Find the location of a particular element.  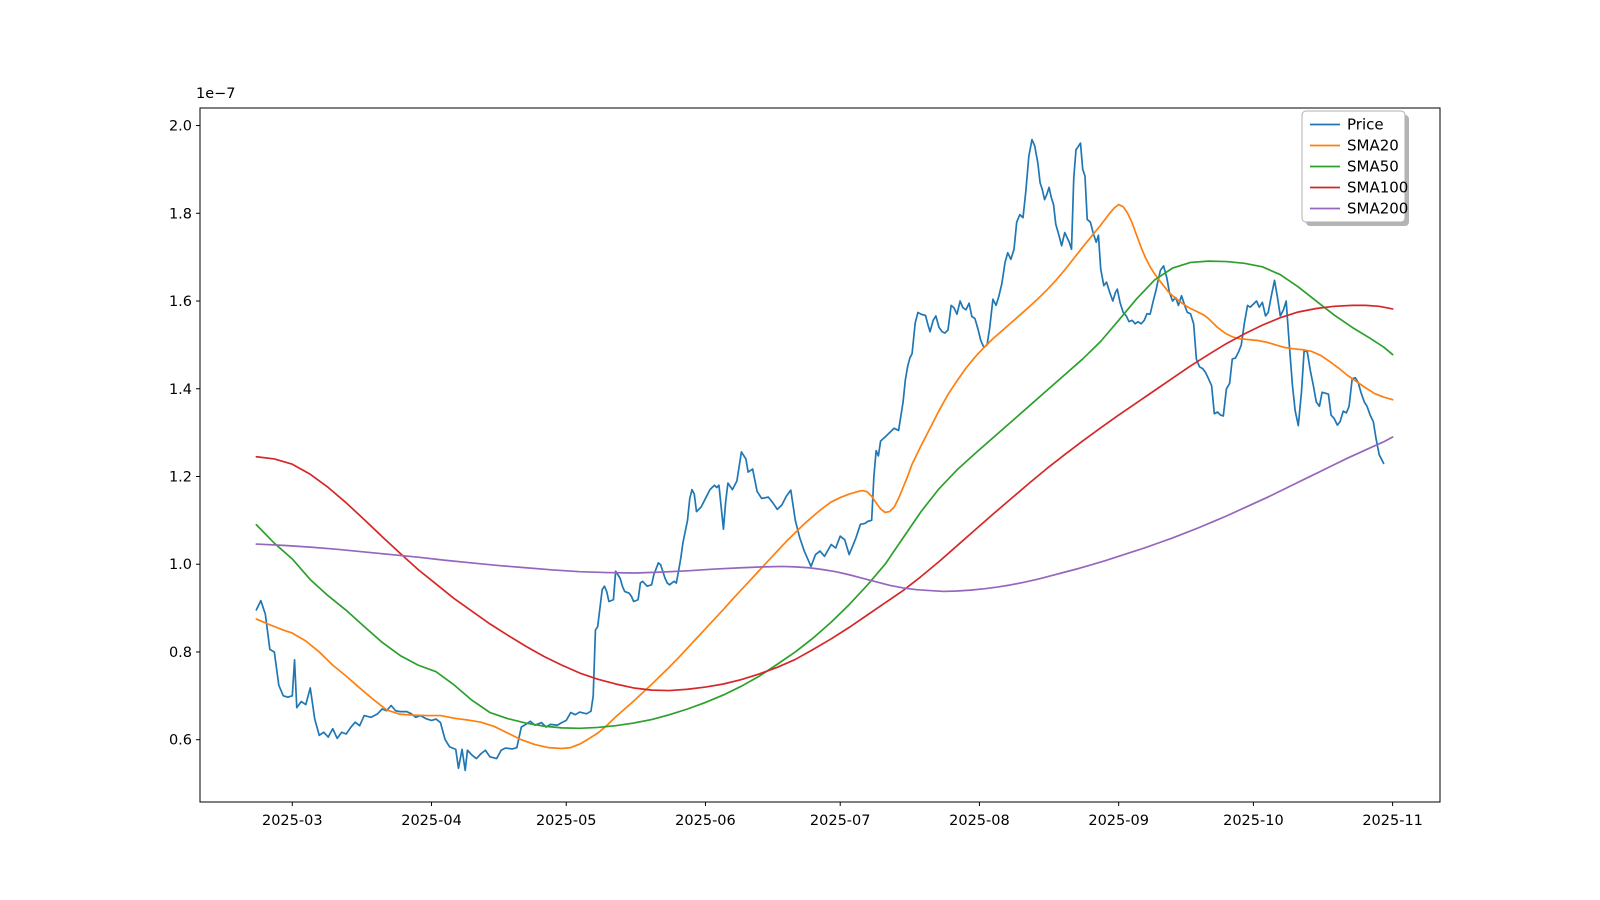

legend-label-sma200: SMA200 is located at coordinates (1377, 209).